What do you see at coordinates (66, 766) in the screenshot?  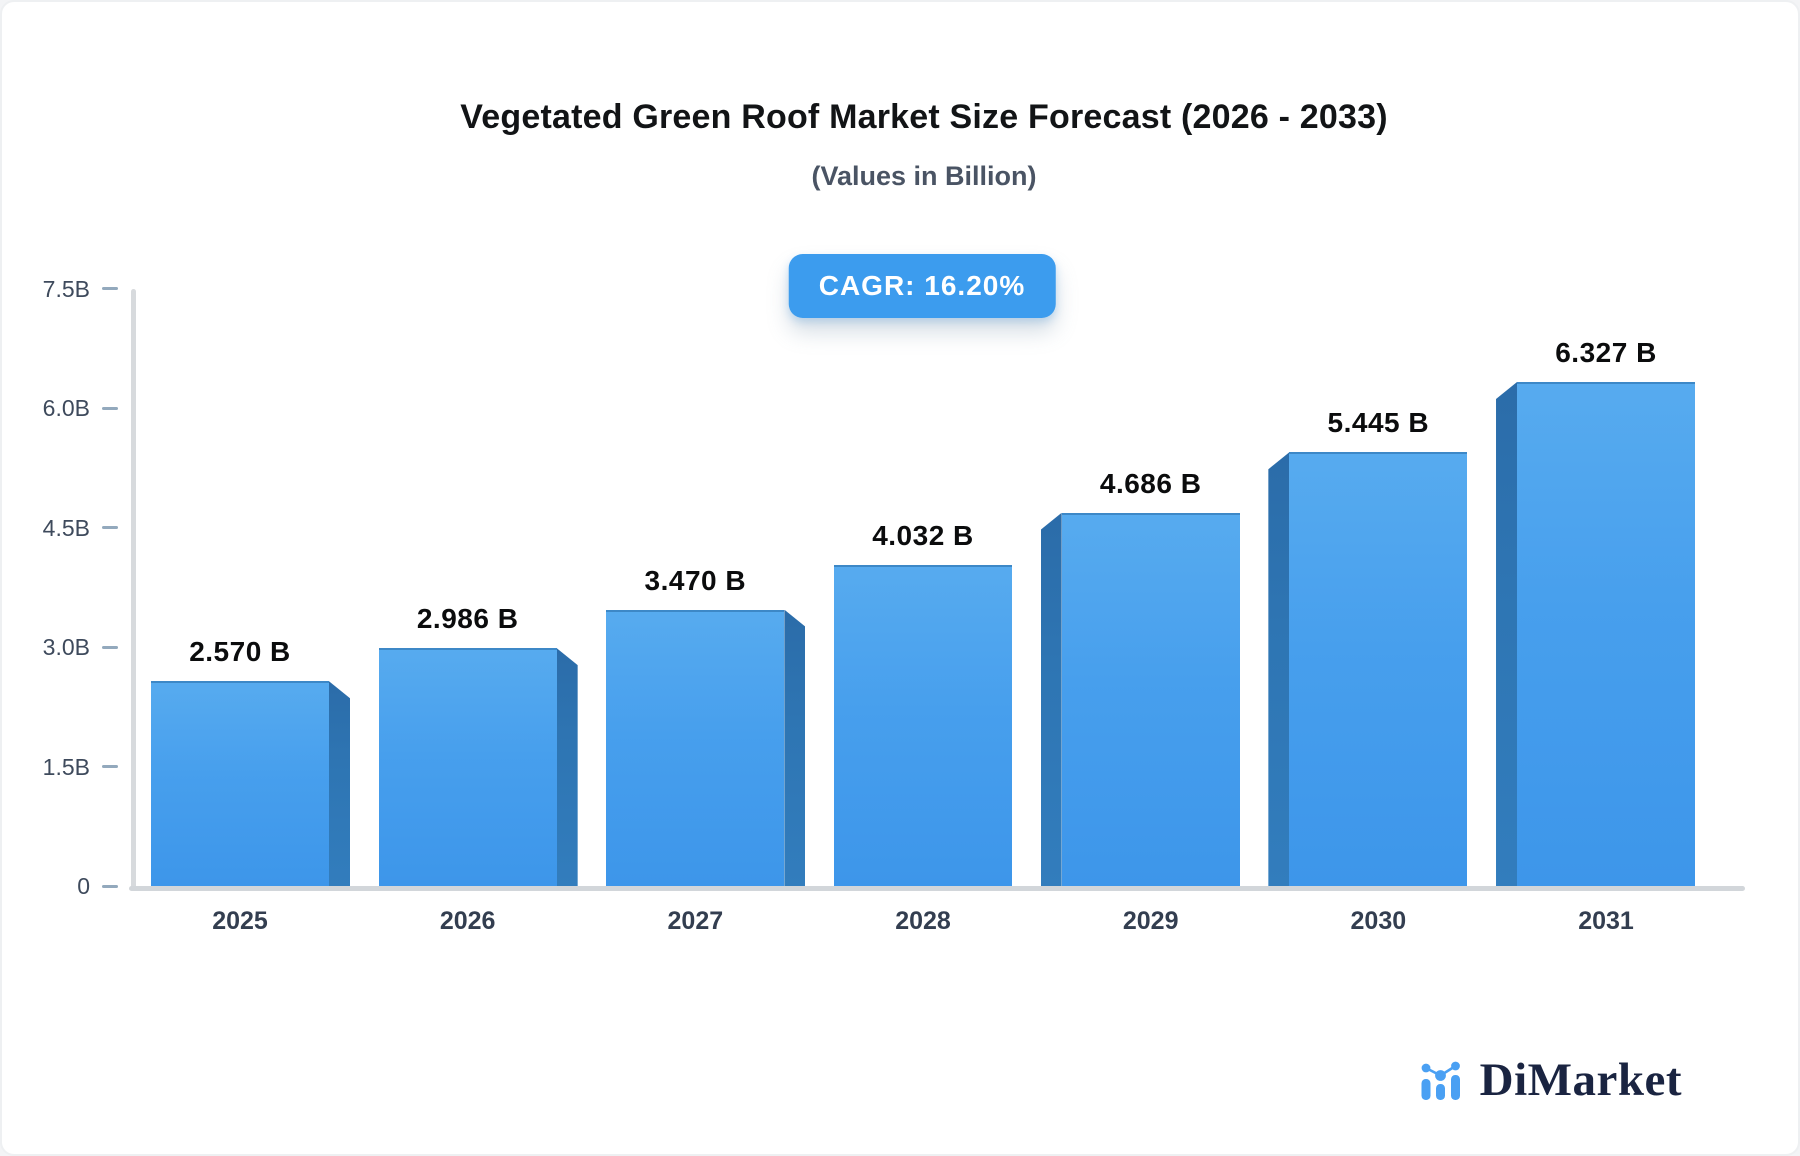 I see `y-tick-label: 1.5B` at bounding box center [66, 766].